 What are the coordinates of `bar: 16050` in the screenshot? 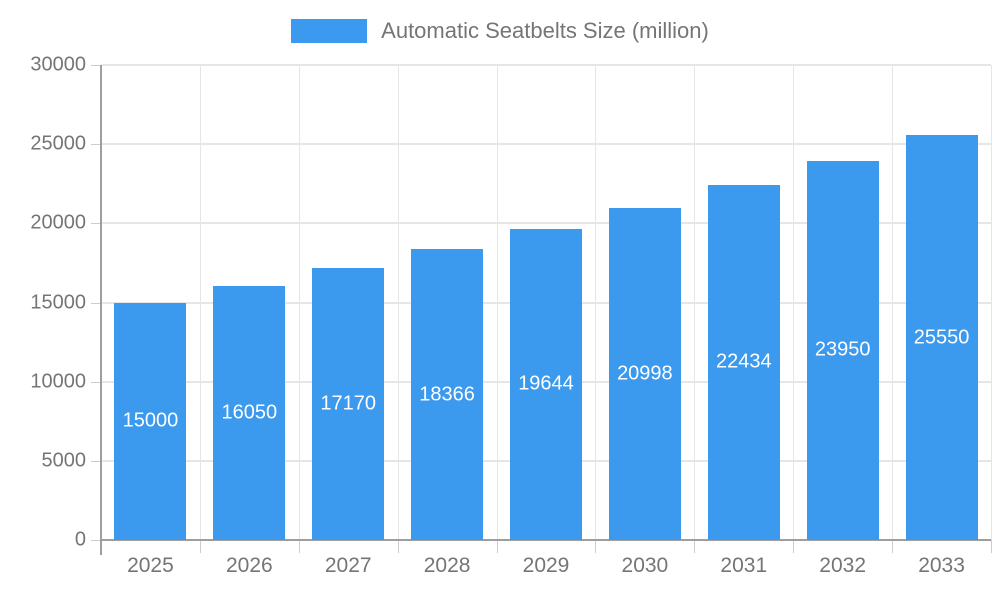 It's located at (249, 412).